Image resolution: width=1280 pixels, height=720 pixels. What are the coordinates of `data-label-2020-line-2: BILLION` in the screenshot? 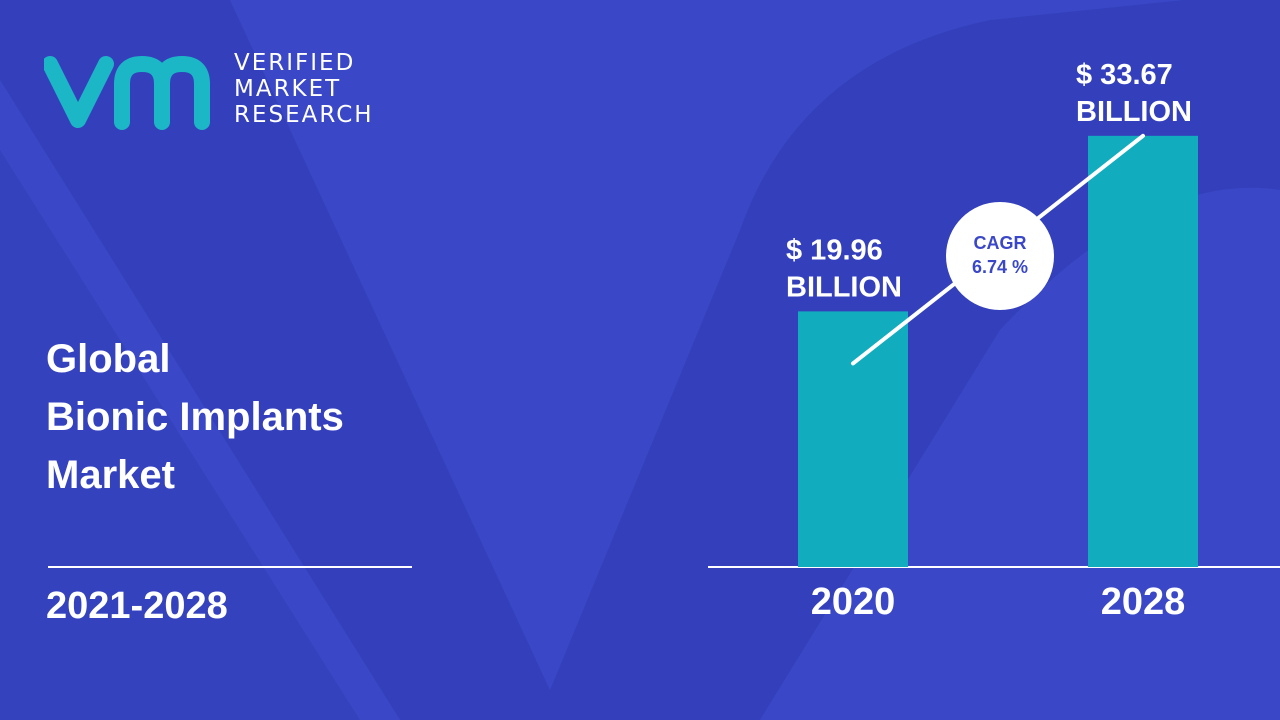 It's located at (844, 287).